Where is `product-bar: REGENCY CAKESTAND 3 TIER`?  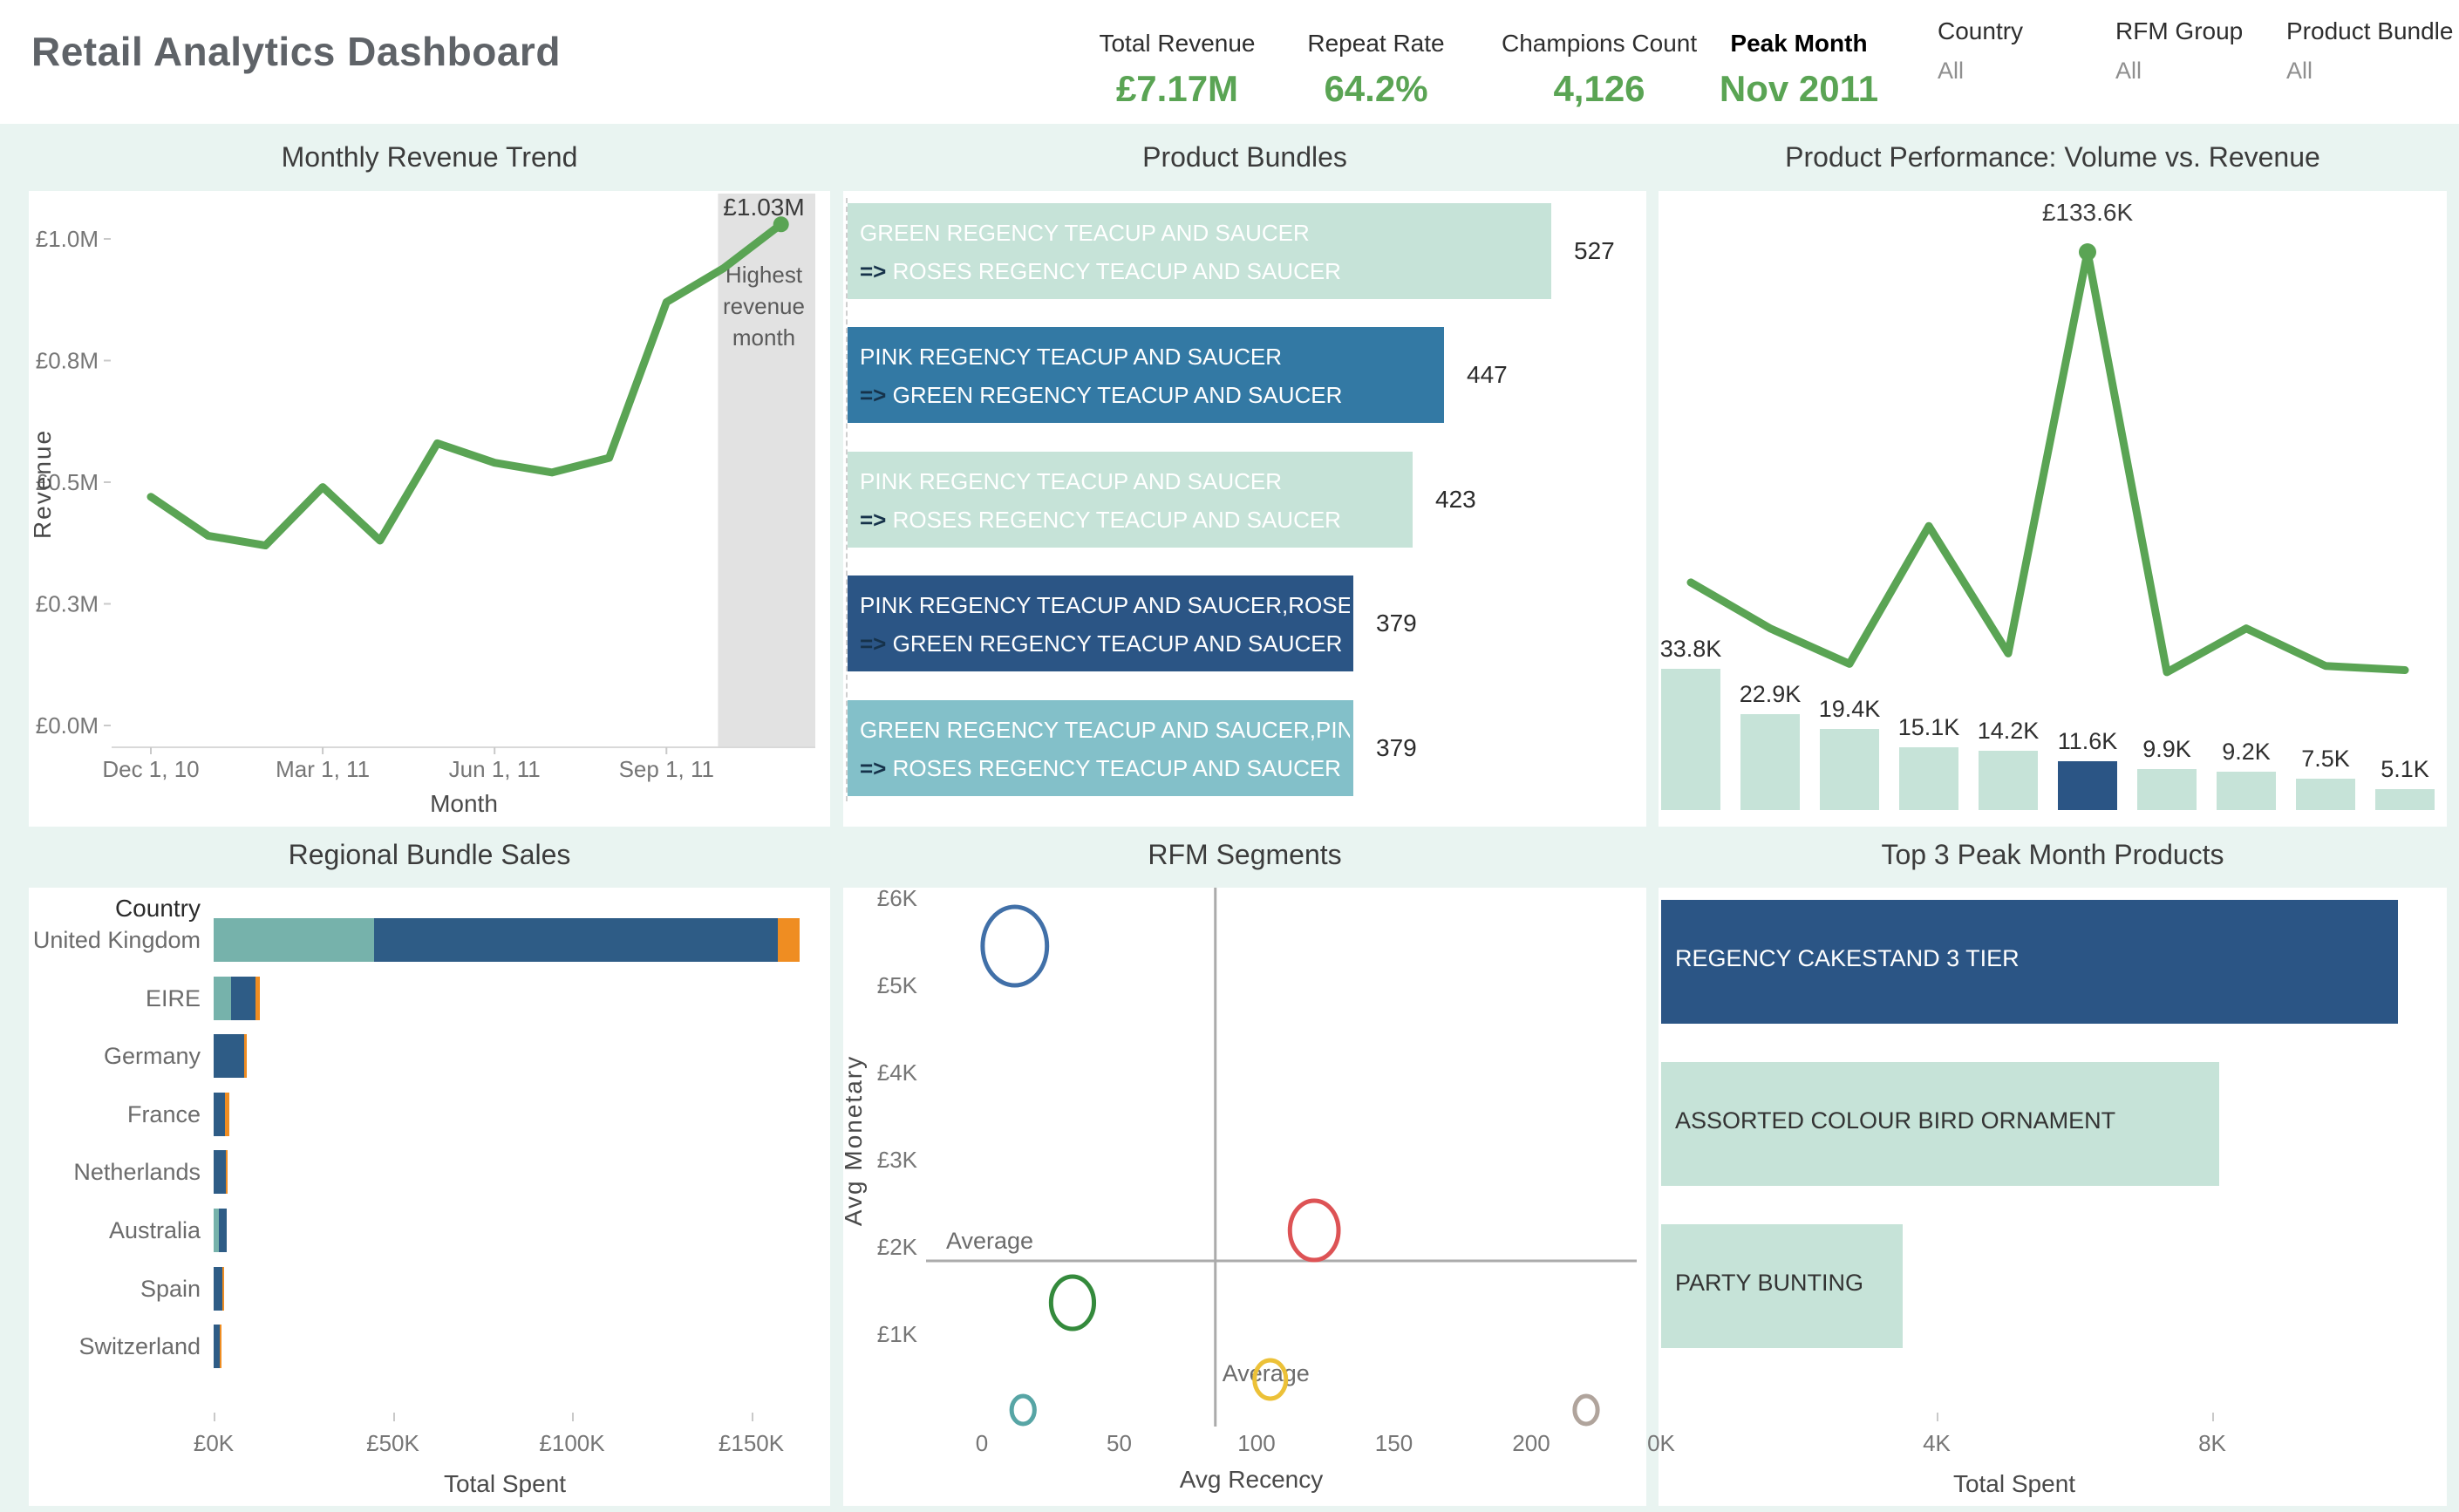
product-bar: REGENCY CAKESTAND 3 TIER is located at coordinates (2030, 962).